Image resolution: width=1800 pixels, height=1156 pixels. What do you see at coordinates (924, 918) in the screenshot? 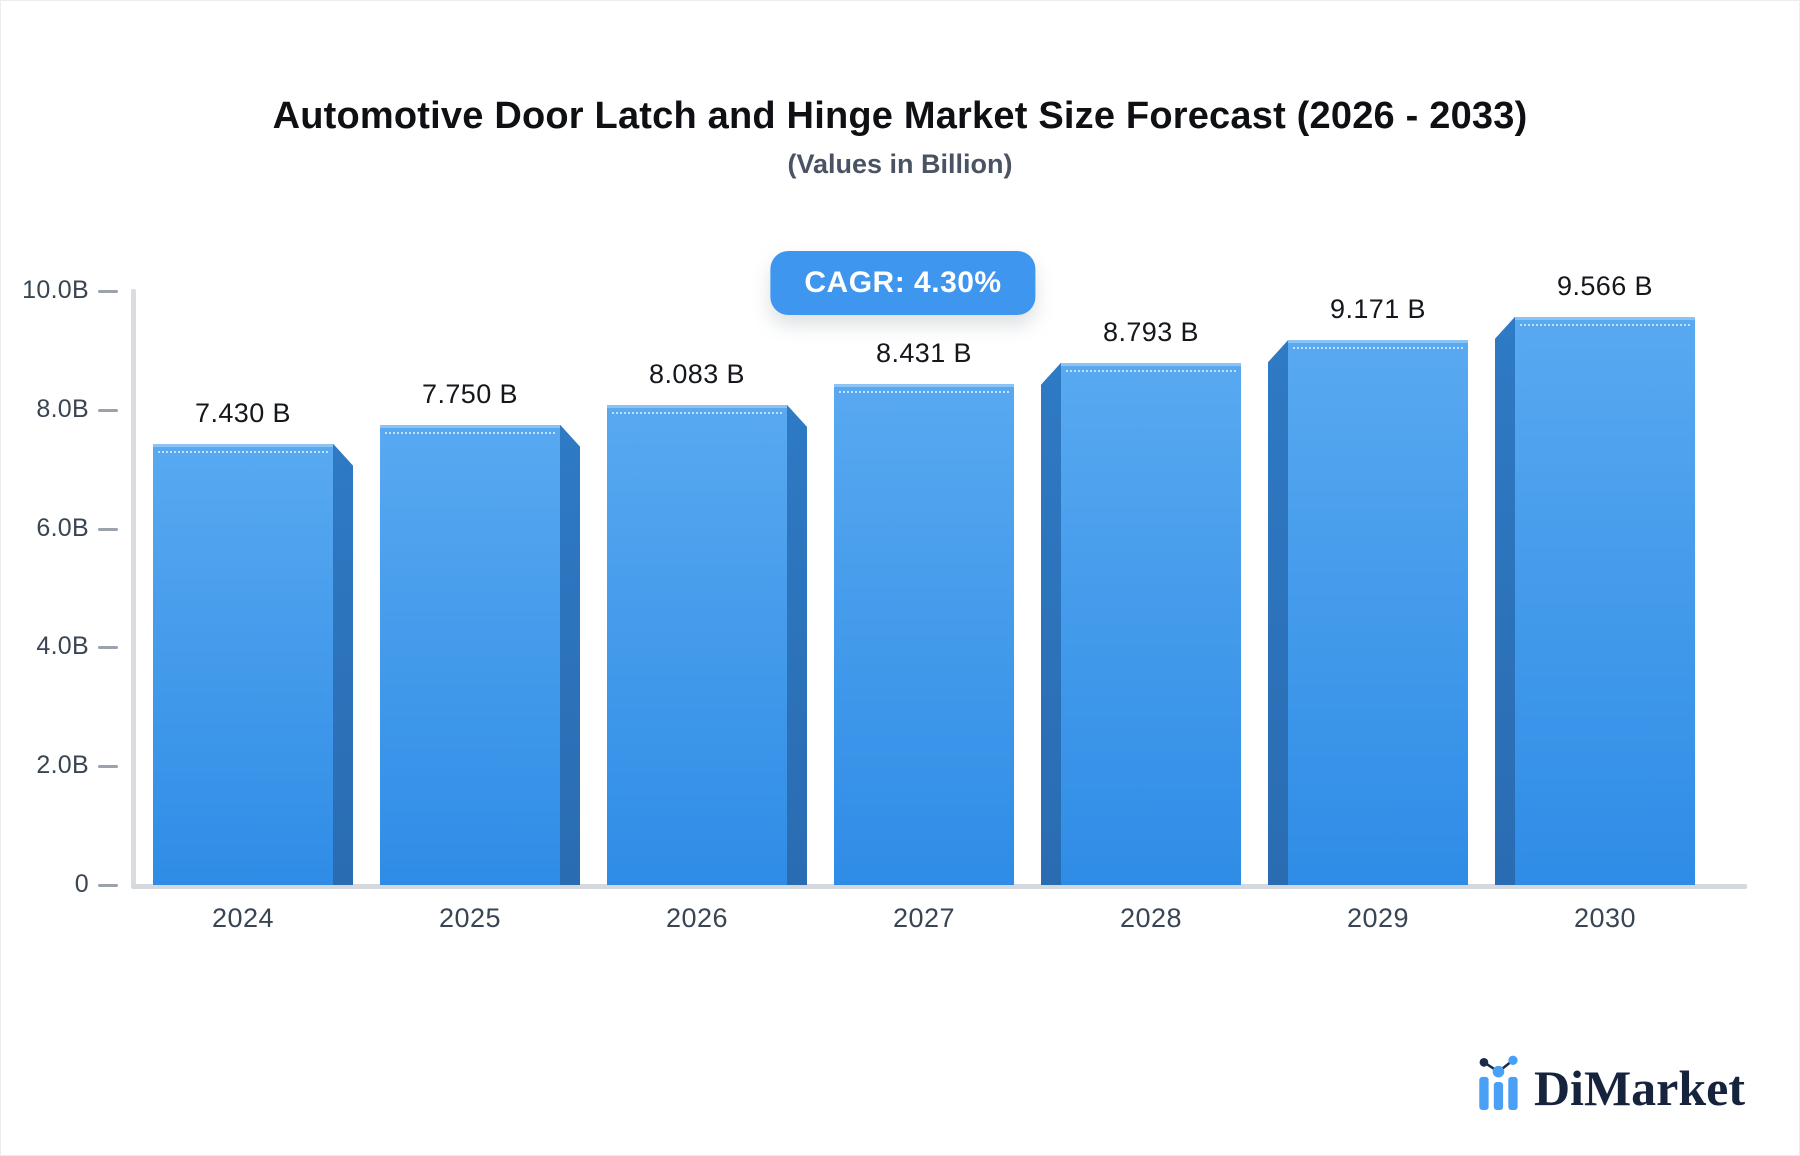
I see `x-axis-label: 2027` at bounding box center [924, 918].